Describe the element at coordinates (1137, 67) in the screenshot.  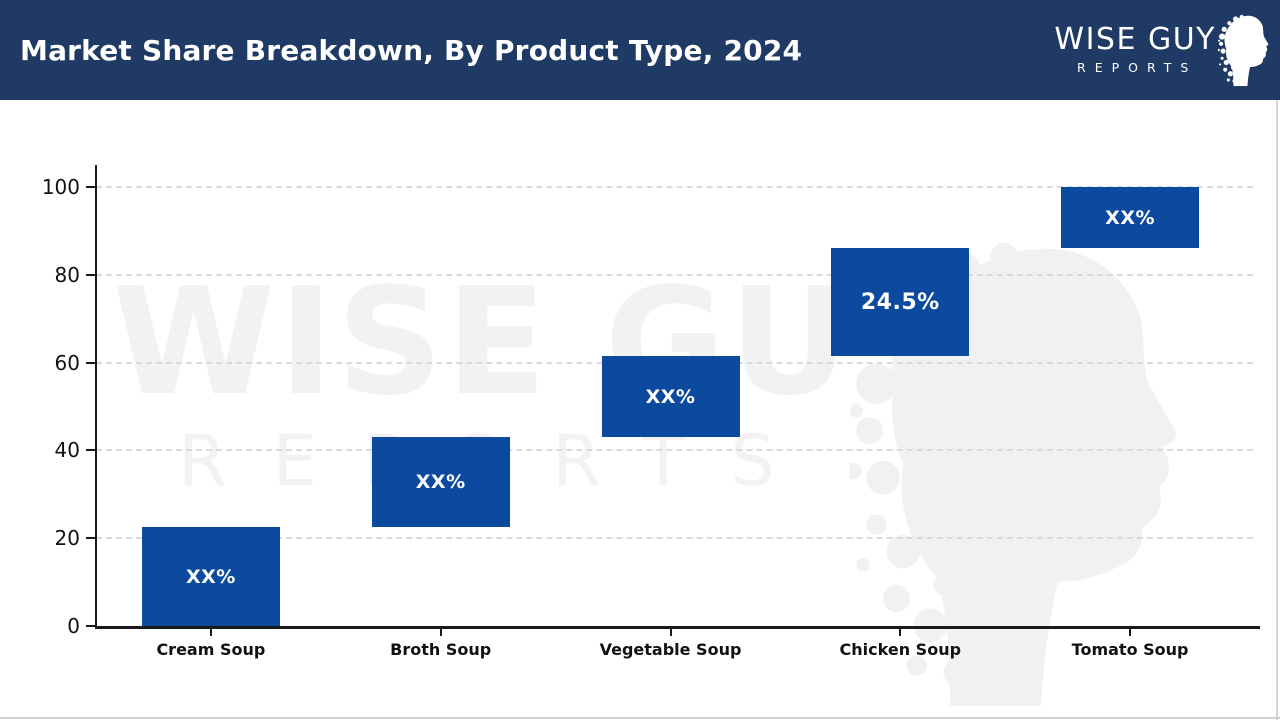
I see `brand-subname: REPORTS` at that location.